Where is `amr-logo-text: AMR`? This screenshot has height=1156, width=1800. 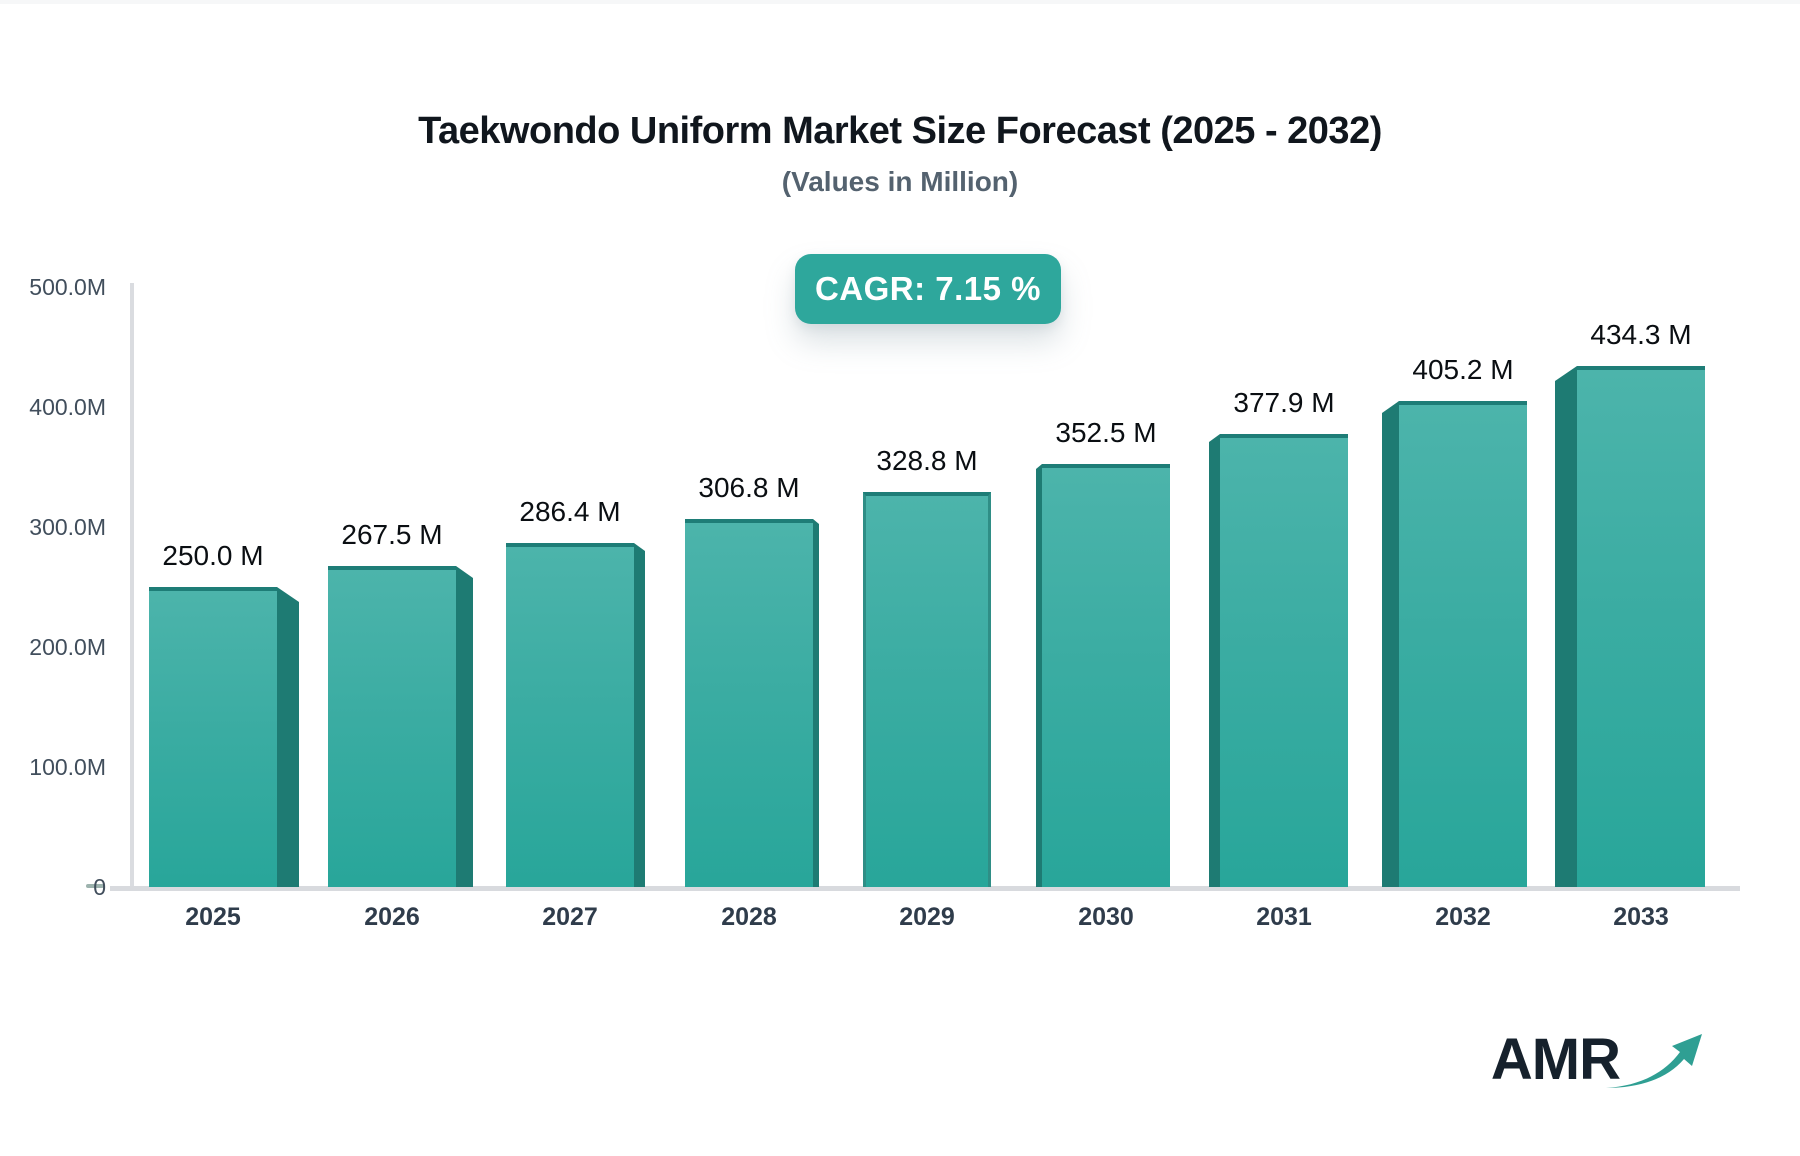 amr-logo-text: AMR is located at coordinates (1555, 1059).